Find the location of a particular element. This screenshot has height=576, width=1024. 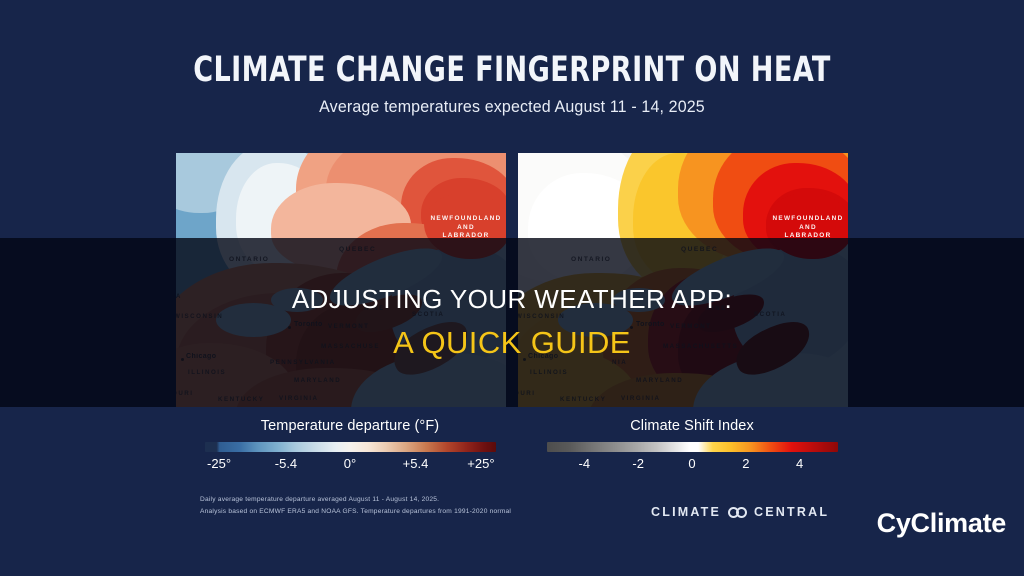

csi-colorbar is located at coordinates (692, 447).